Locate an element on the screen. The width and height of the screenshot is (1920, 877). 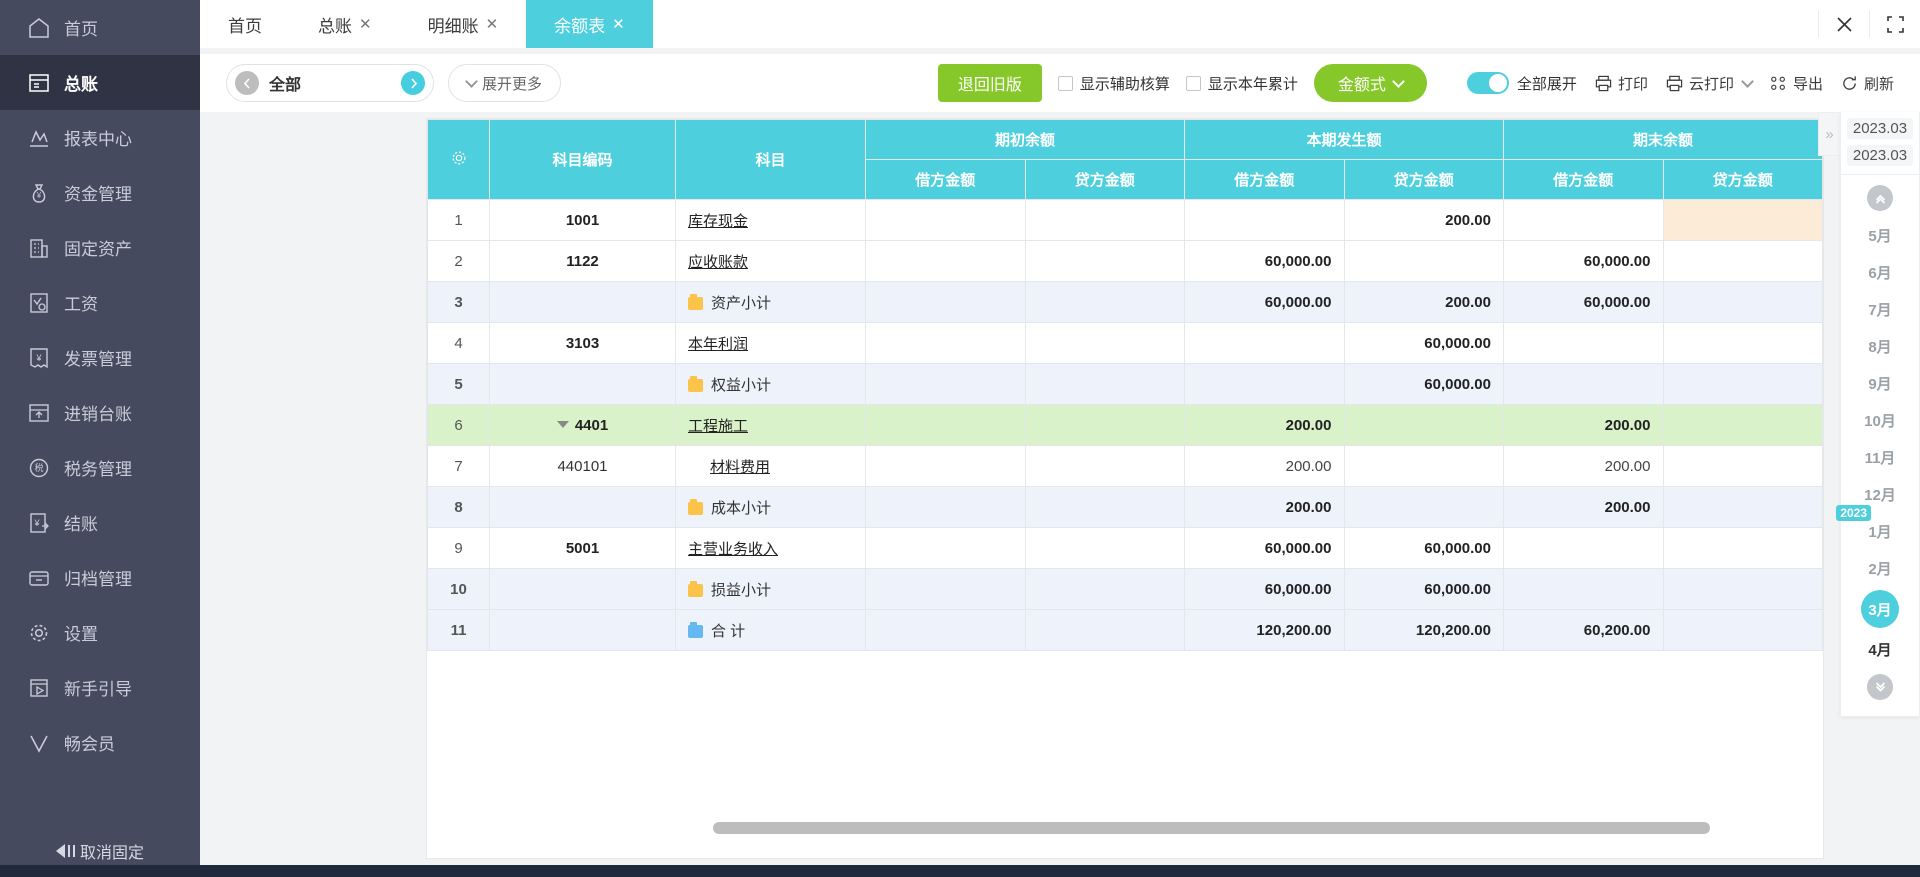
month-item-9: 2月 is located at coordinates (1879, 568).